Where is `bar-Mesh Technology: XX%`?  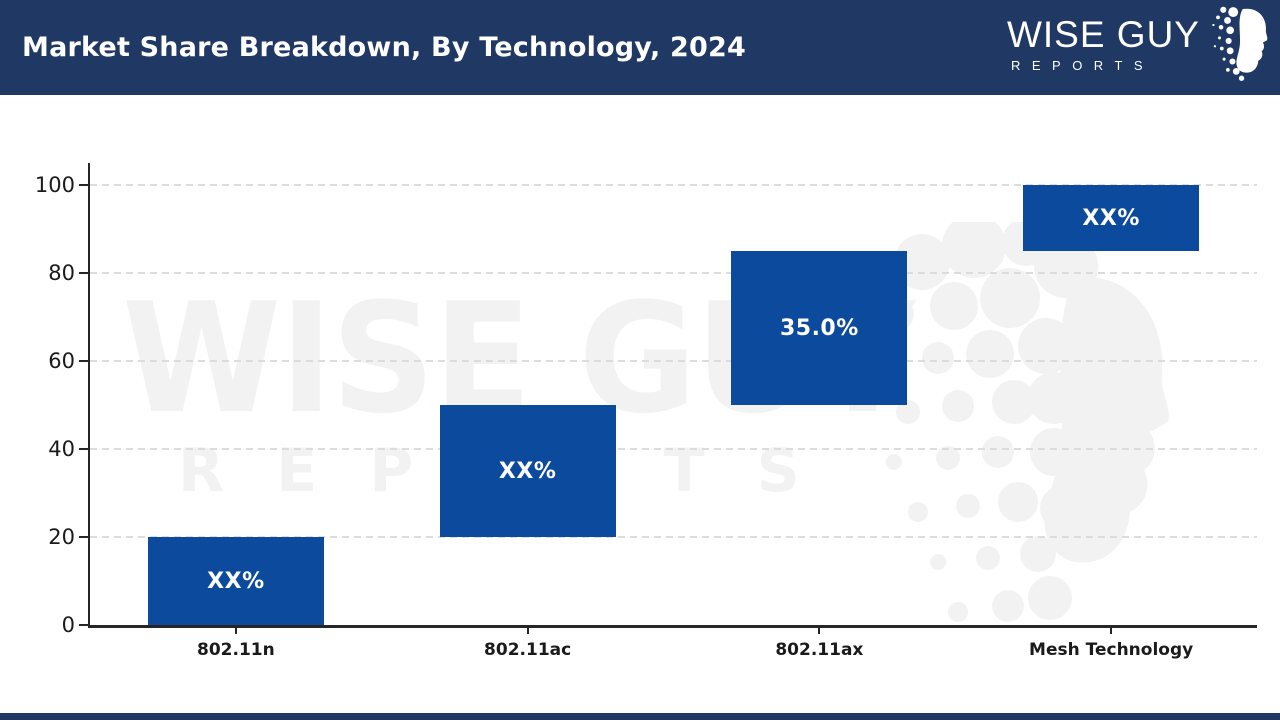
bar-Mesh Technology: XX% is located at coordinates (1111, 218).